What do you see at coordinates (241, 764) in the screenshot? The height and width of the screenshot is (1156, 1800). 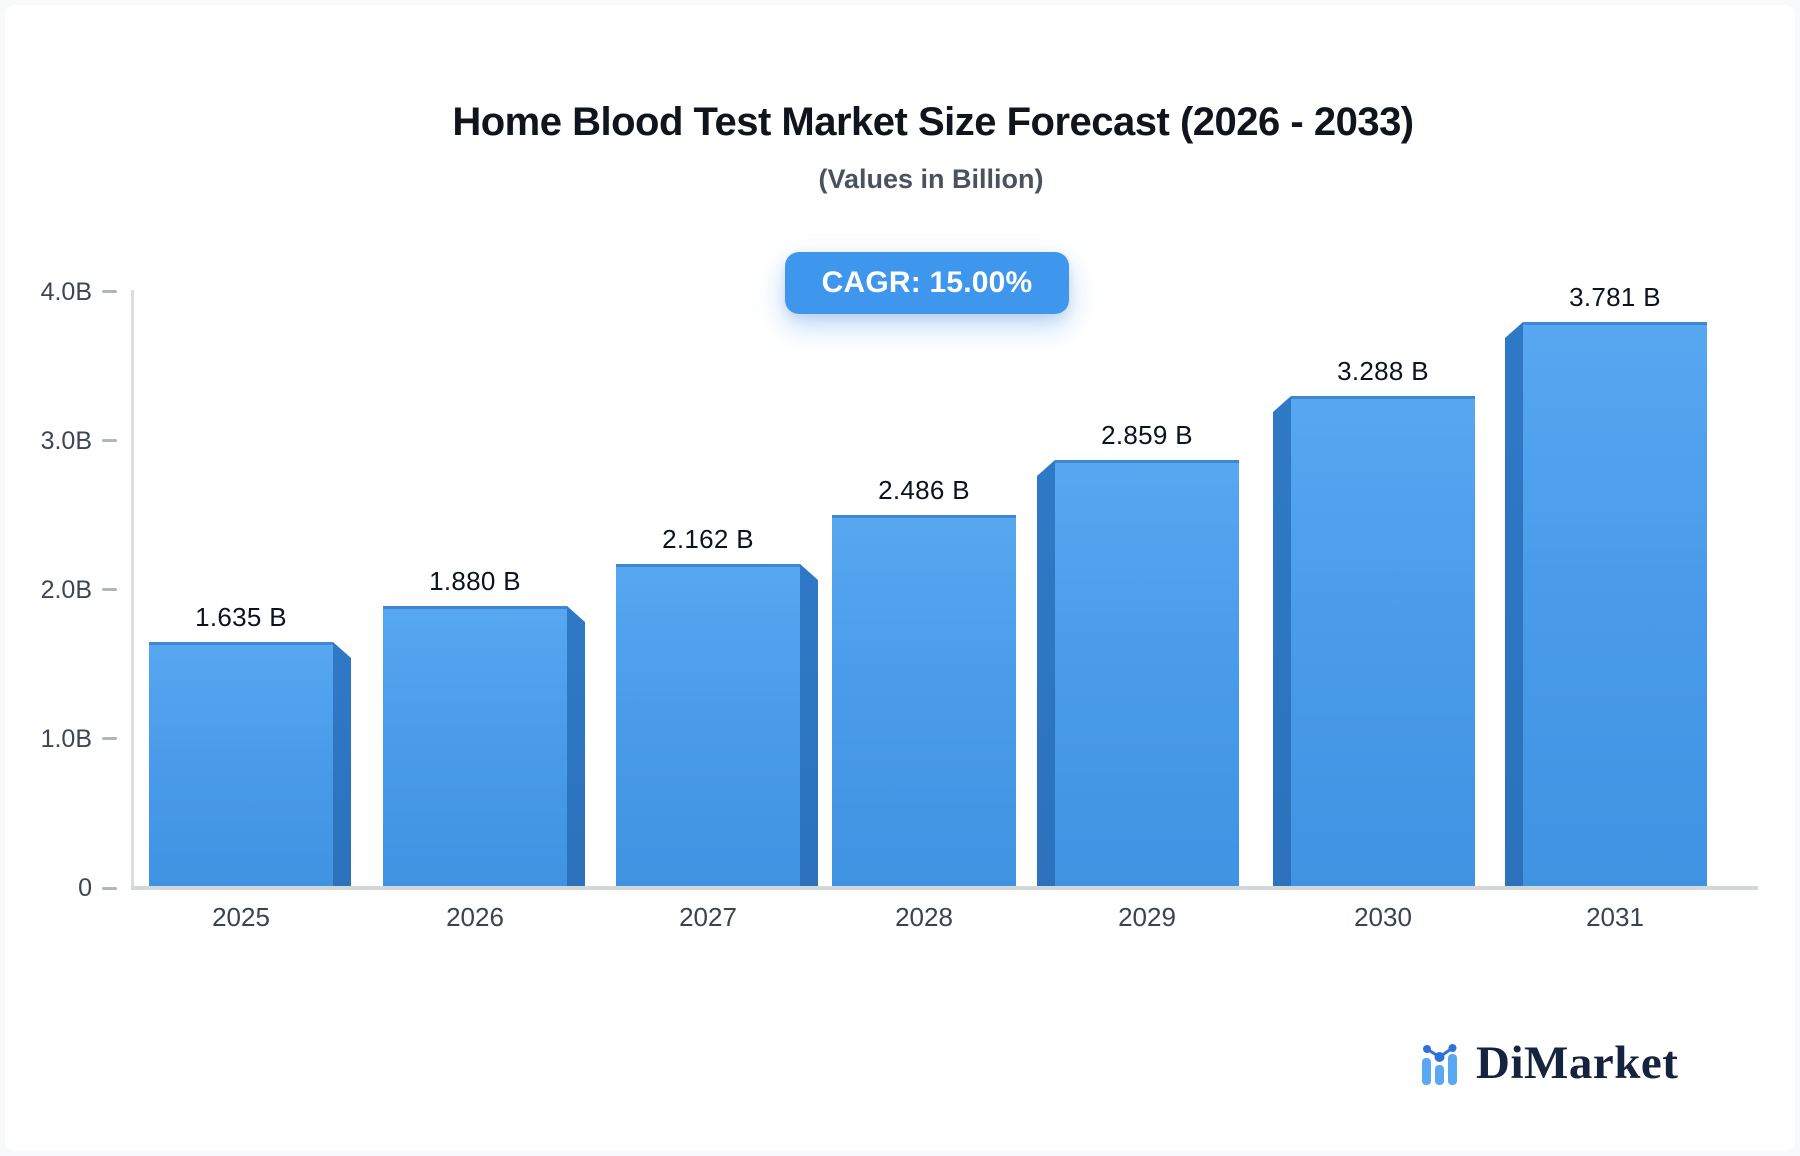 I see `bar-2025` at bounding box center [241, 764].